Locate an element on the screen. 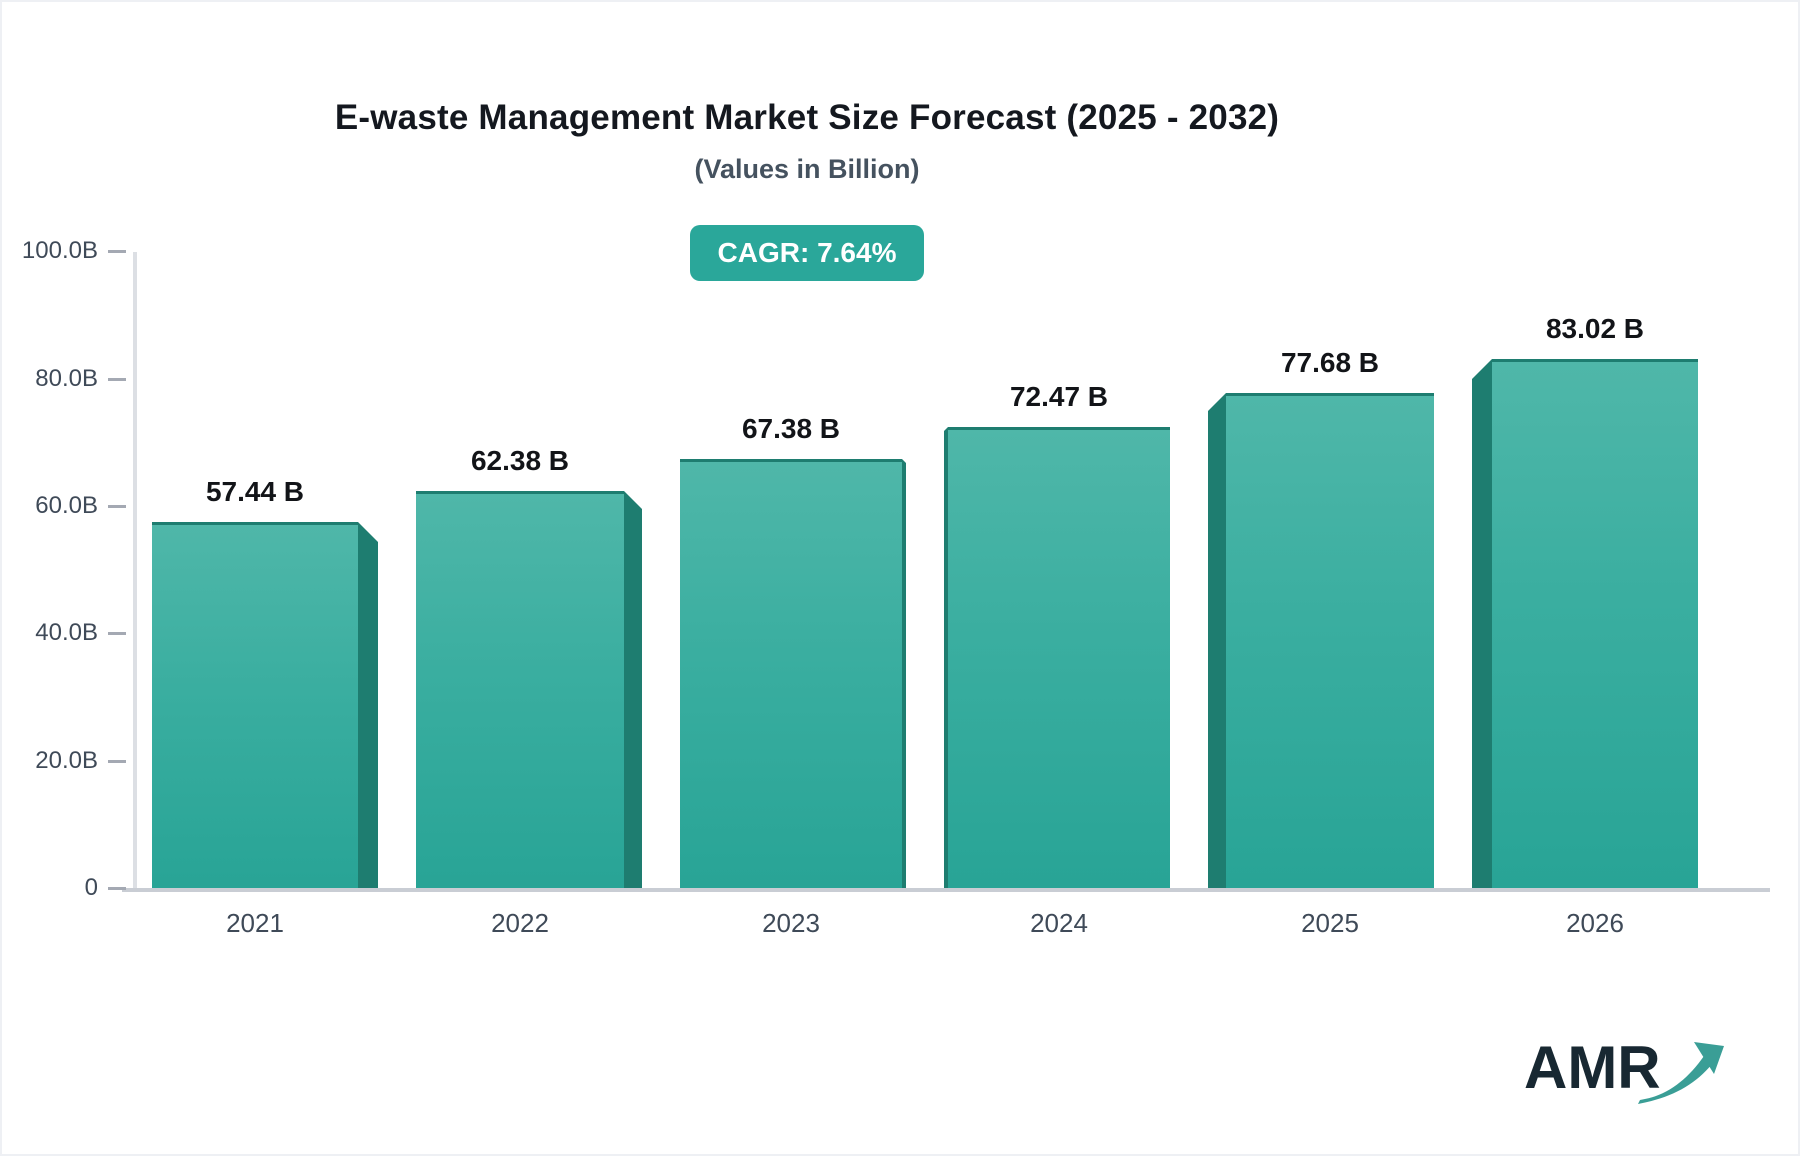  y-tick-label-80.0B: 80.0B is located at coordinates (66, 378).